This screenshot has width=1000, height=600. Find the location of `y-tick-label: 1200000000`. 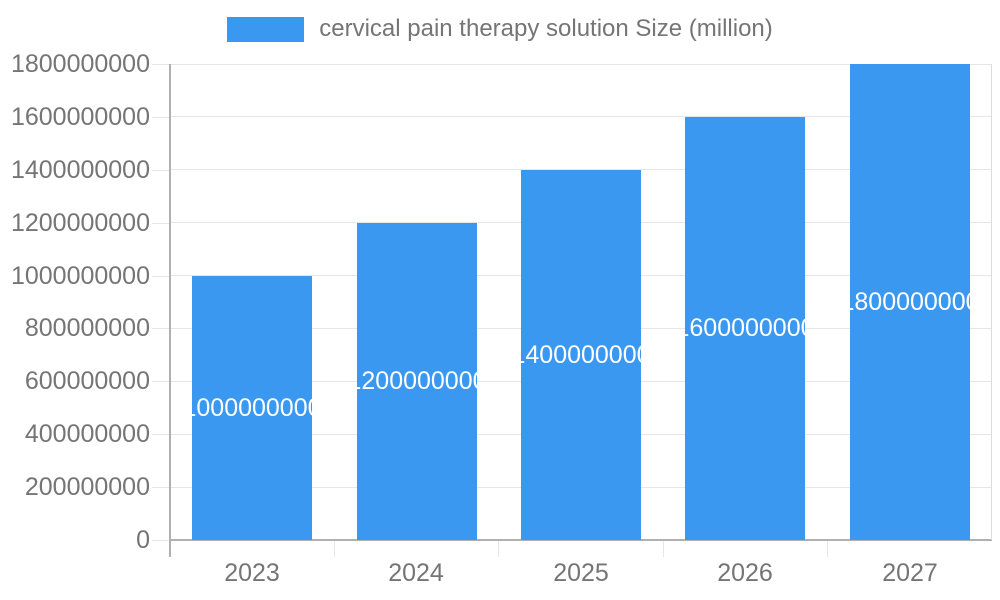

y-tick-label: 1200000000 is located at coordinates (80, 223).